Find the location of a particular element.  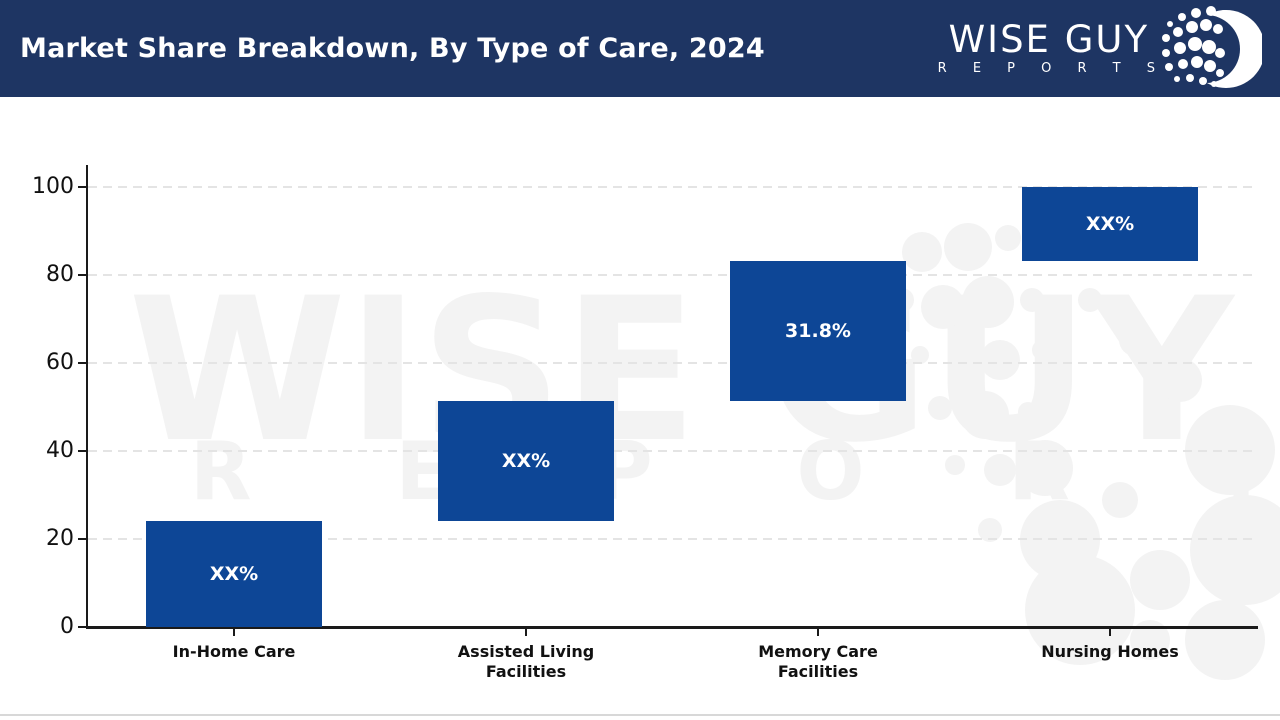

category-label: Memory Care Facilities is located at coordinates (818, 662).